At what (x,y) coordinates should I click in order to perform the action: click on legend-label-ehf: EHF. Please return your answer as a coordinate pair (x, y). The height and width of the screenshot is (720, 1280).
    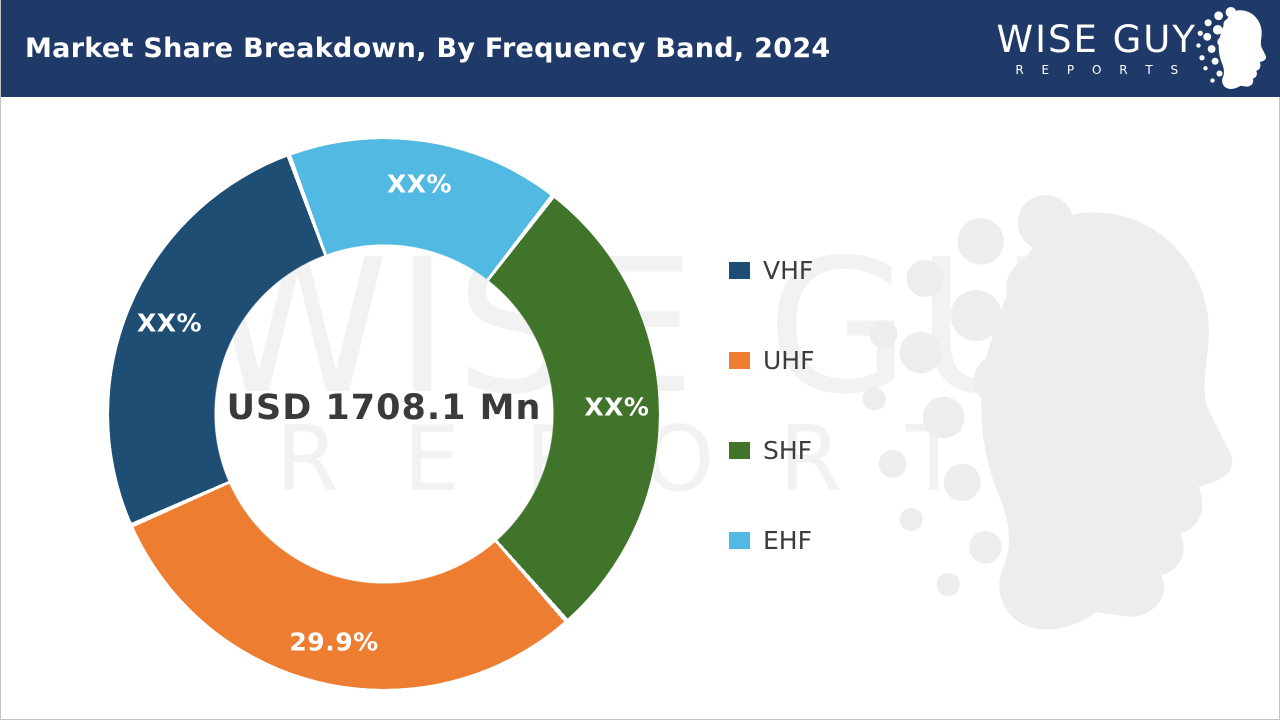
    Looking at the image, I should click on (787, 540).